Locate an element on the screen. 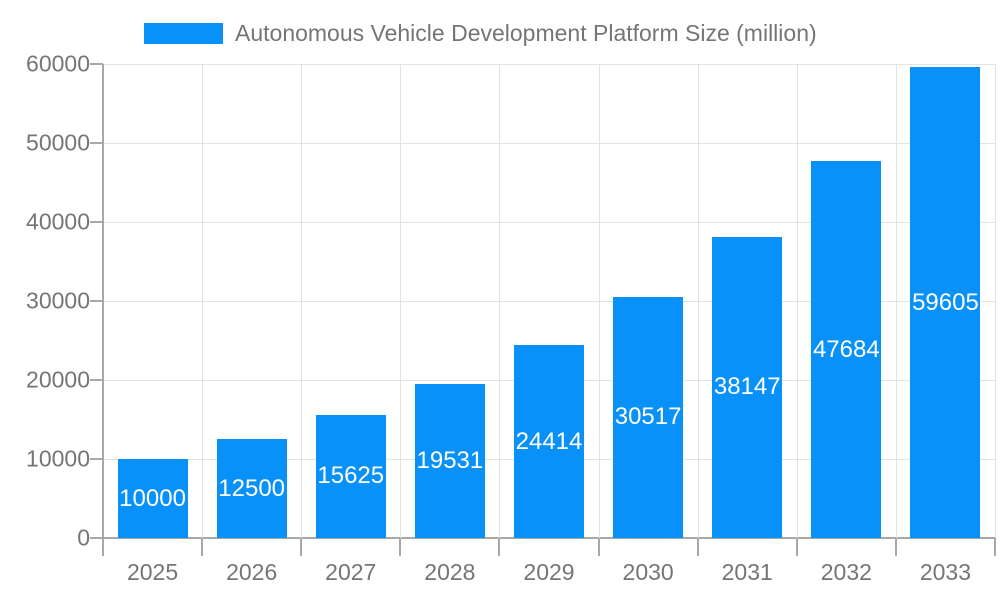 This screenshot has width=1000, height=600. y-axis-line is located at coordinates (103, 301).